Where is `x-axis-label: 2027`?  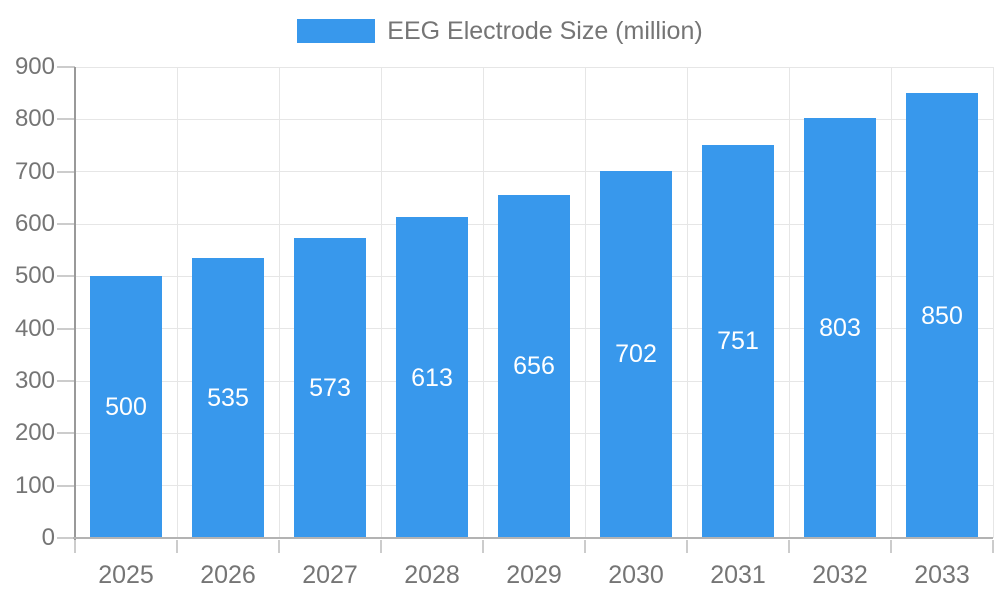
x-axis-label: 2027 is located at coordinates (330, 575).